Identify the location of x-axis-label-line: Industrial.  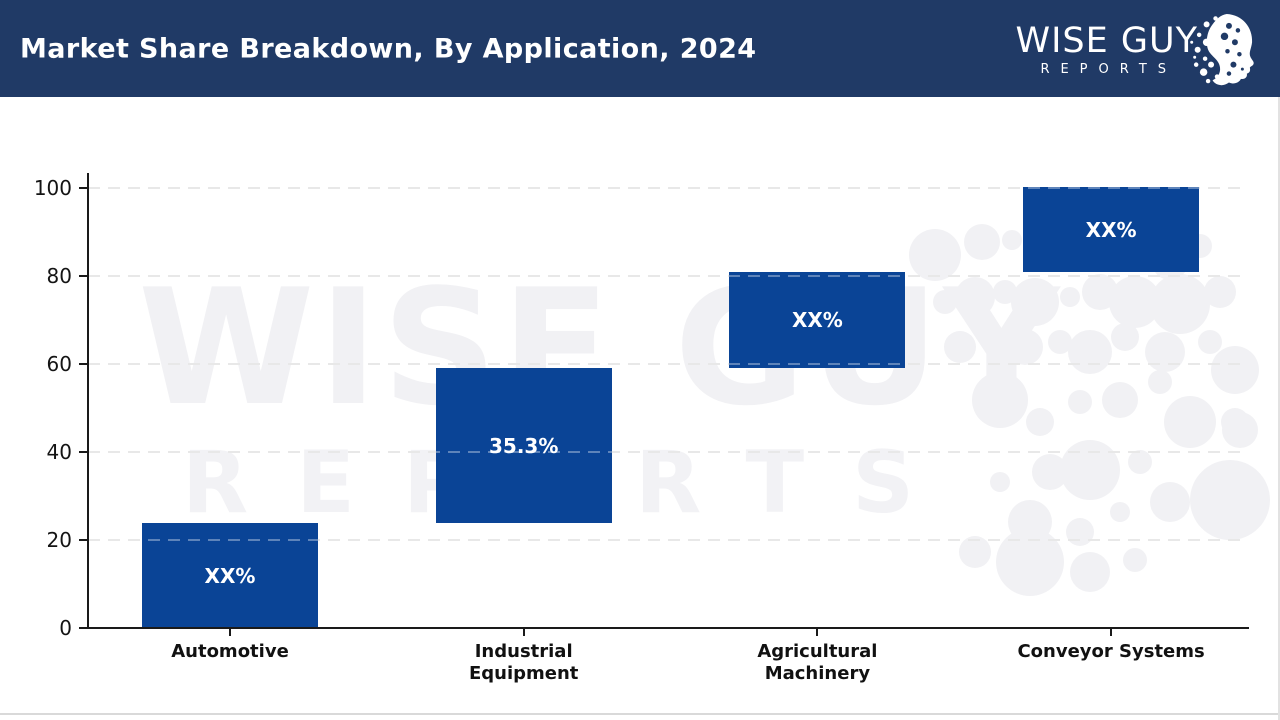
(523, 651).